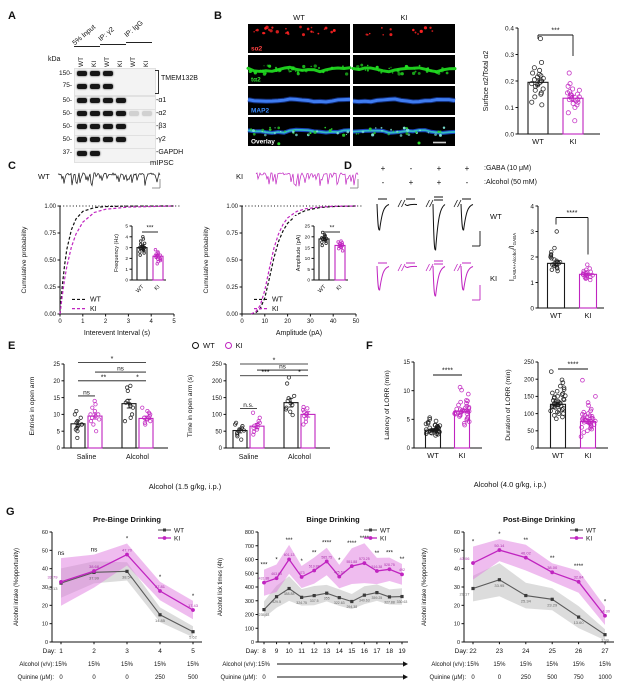  I want to click on svg-text: Frequency (Hz), so click(117, 253).